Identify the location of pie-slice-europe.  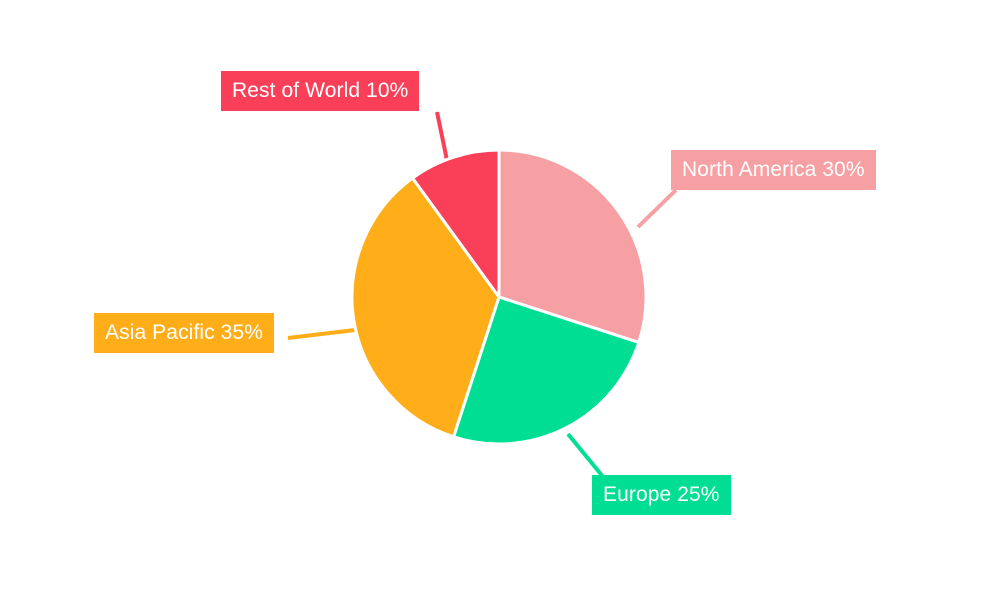
(546, 370).